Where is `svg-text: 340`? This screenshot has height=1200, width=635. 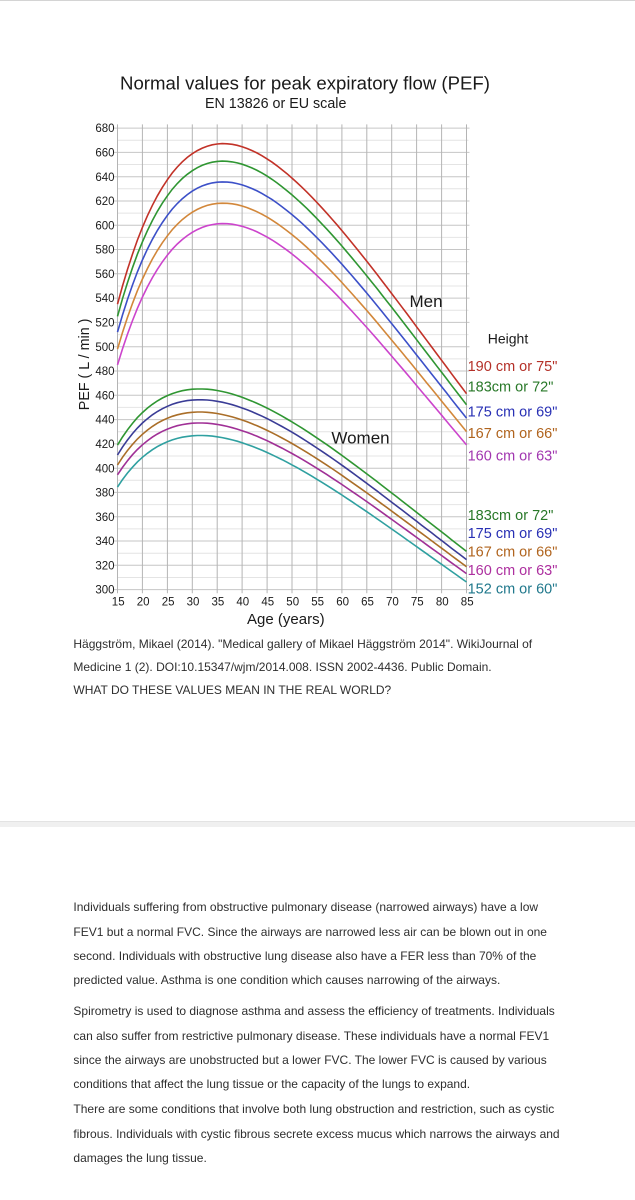
svg-text: 340 is located at coordinates (104, 542).